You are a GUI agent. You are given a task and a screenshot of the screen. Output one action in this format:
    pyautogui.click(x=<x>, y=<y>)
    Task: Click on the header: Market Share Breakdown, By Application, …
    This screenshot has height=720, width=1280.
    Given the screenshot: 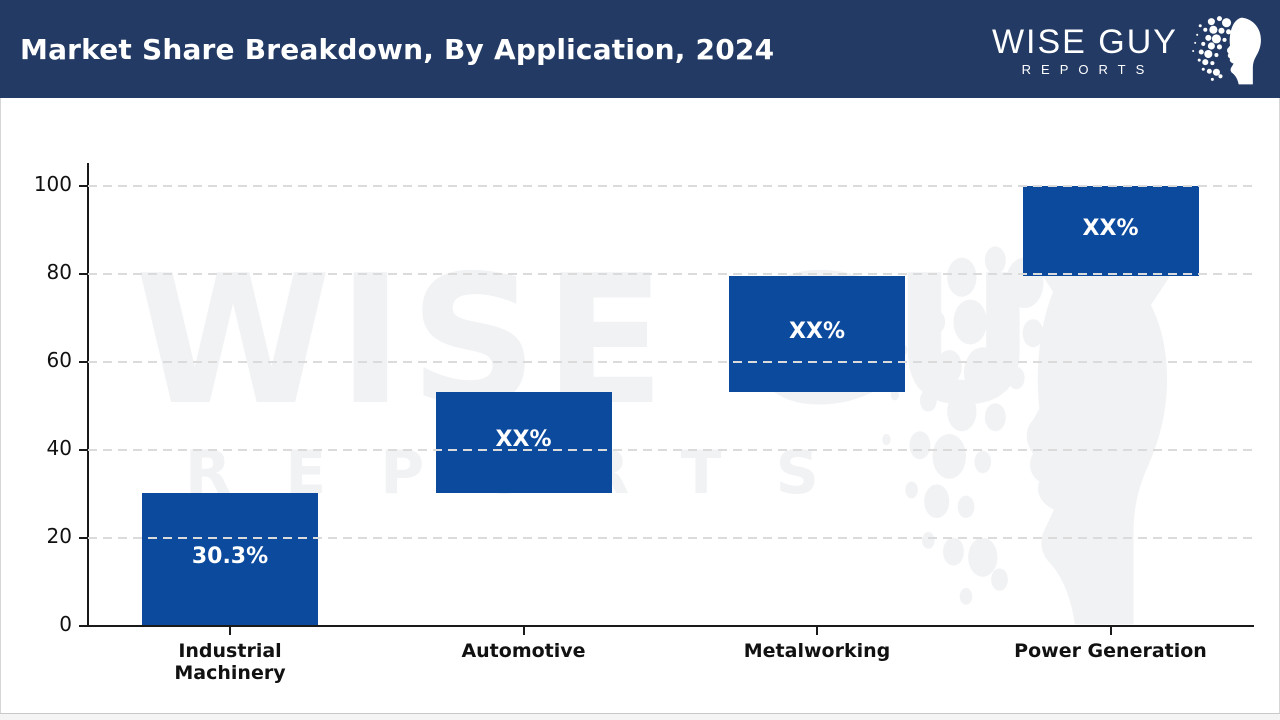 What is the action you would take?
    pyautogui.click(x=640, y=49)
    